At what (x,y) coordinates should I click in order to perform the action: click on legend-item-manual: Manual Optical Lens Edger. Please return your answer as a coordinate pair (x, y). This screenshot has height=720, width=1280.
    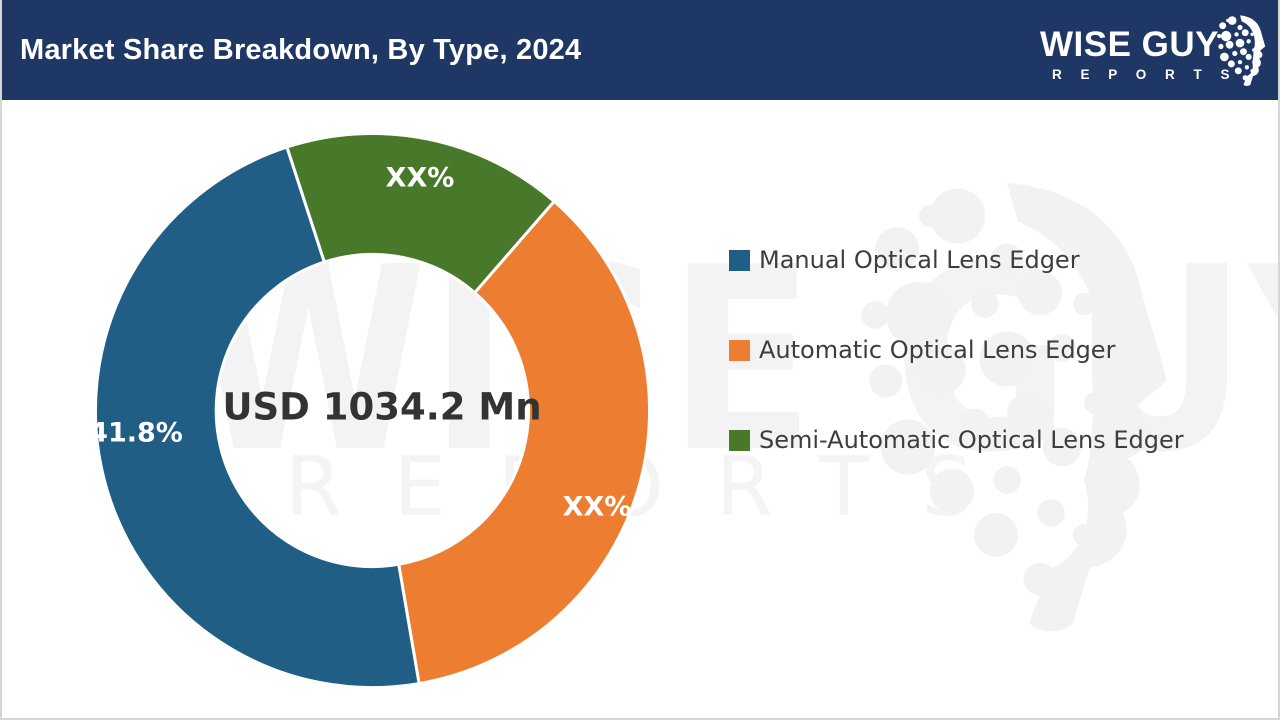
    Looking at the image, I should click on (956, 260).